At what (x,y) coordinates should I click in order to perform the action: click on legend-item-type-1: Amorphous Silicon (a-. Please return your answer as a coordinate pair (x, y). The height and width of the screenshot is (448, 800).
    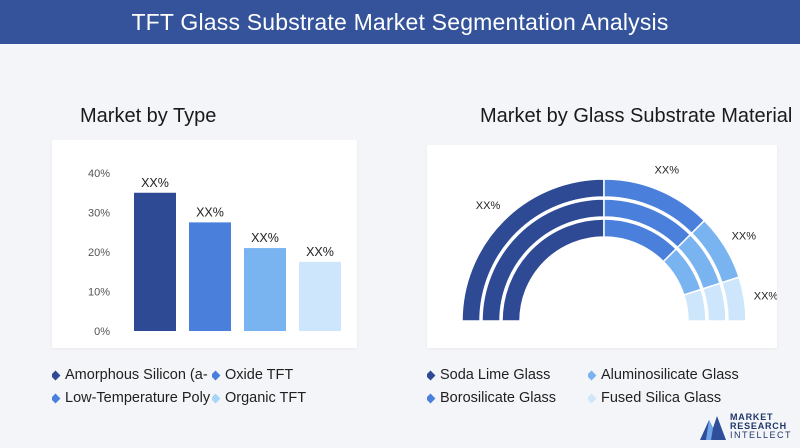
    Looking at the image, I should click on (133, 375).